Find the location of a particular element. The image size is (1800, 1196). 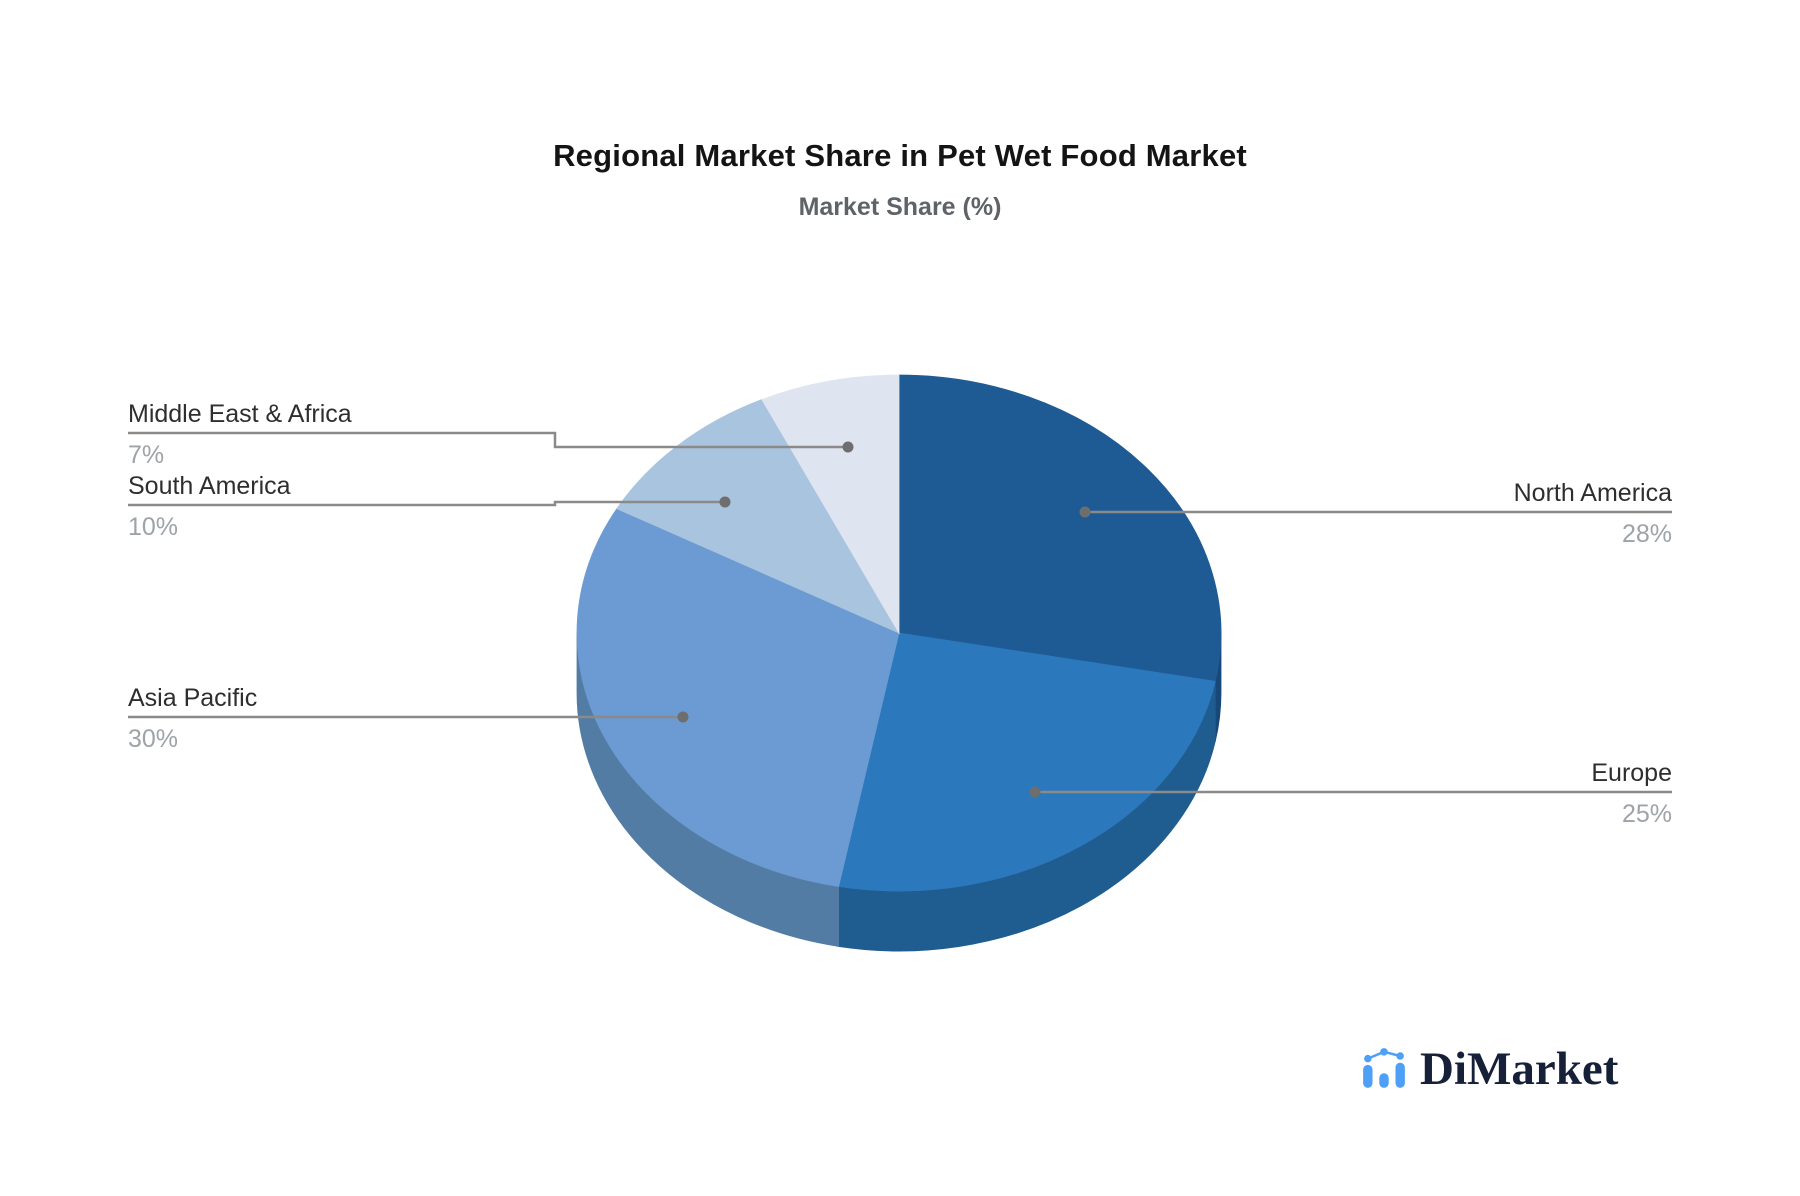

callout-dot-middle-east-africa is located at coordinates (848, 447).